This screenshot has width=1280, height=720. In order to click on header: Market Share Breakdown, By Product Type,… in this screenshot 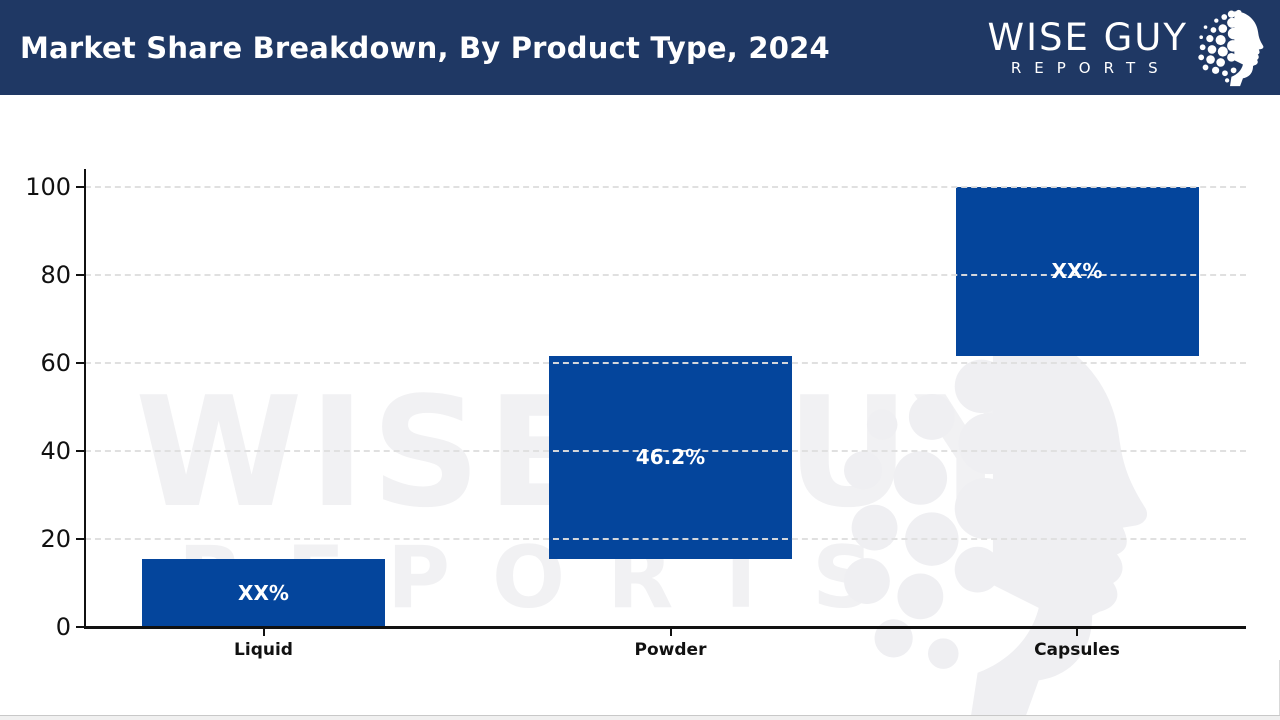, I will do `click(640, 47)`.